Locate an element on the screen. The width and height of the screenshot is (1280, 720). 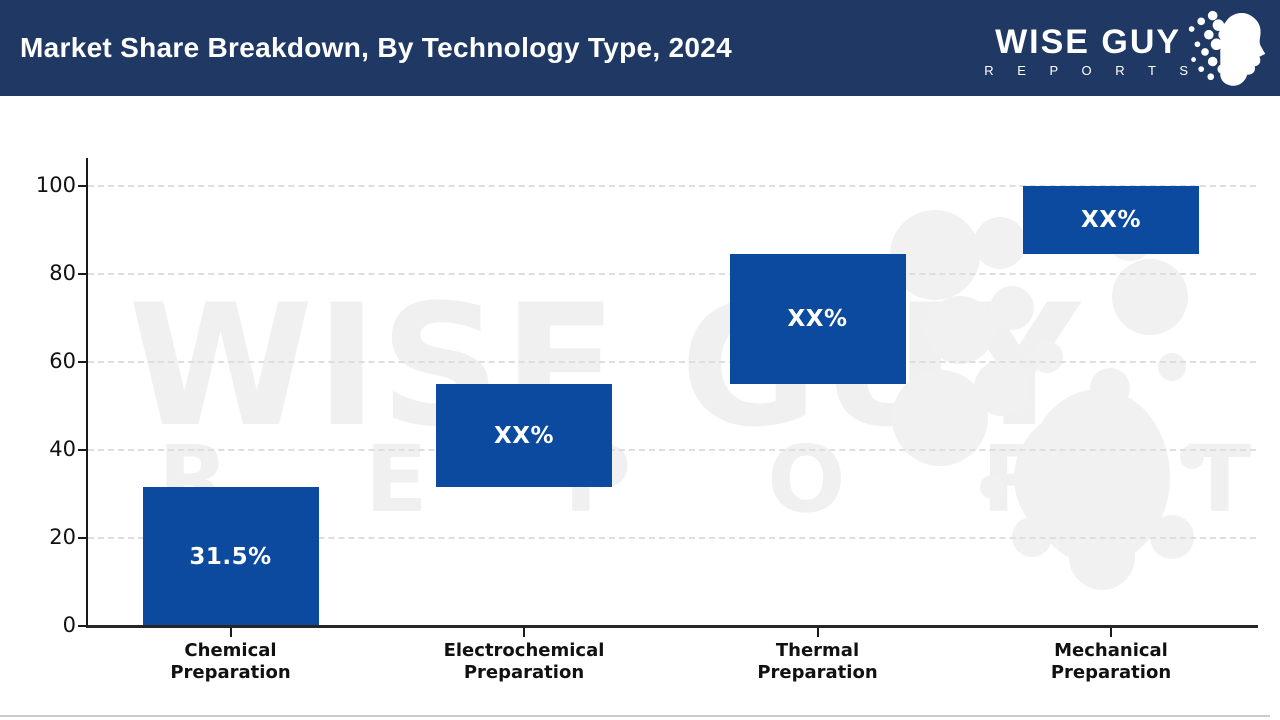
bar-value-label: 31.5% is located at coordinates (230, 556).